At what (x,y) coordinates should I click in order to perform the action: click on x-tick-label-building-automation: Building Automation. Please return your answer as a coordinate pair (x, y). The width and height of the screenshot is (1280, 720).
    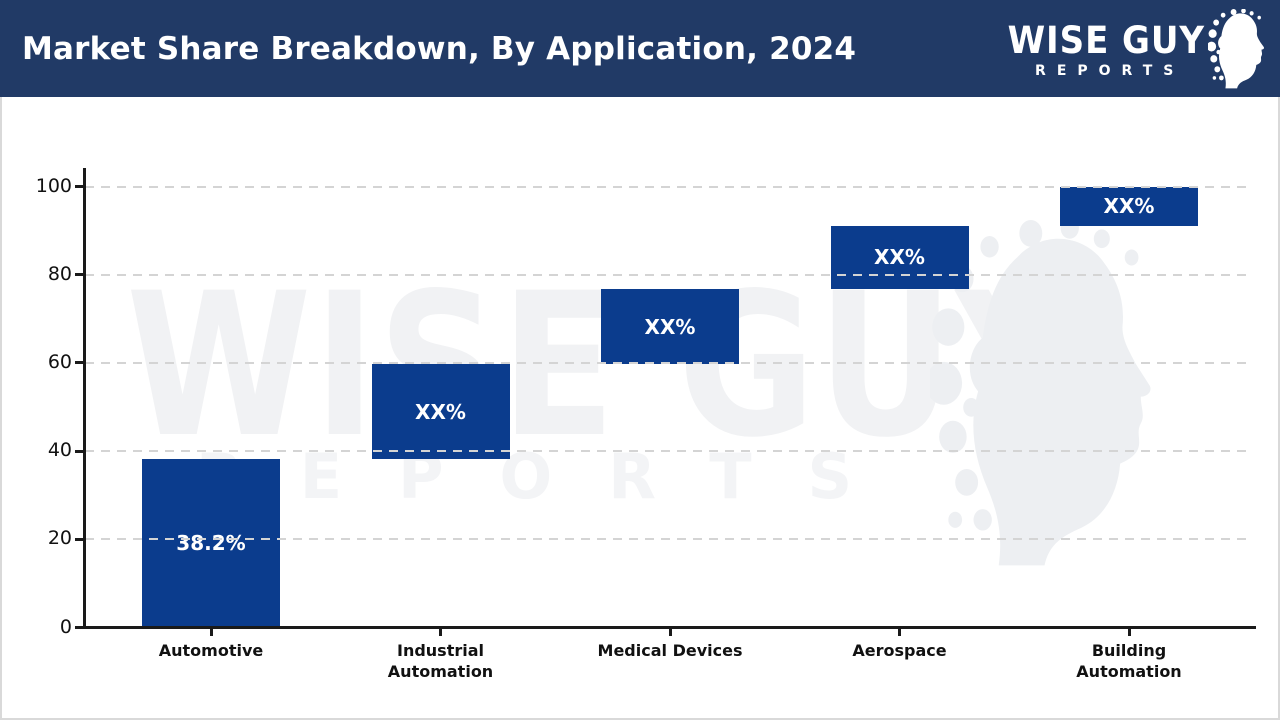
    Looking at the image, I should click on (1129, 661).